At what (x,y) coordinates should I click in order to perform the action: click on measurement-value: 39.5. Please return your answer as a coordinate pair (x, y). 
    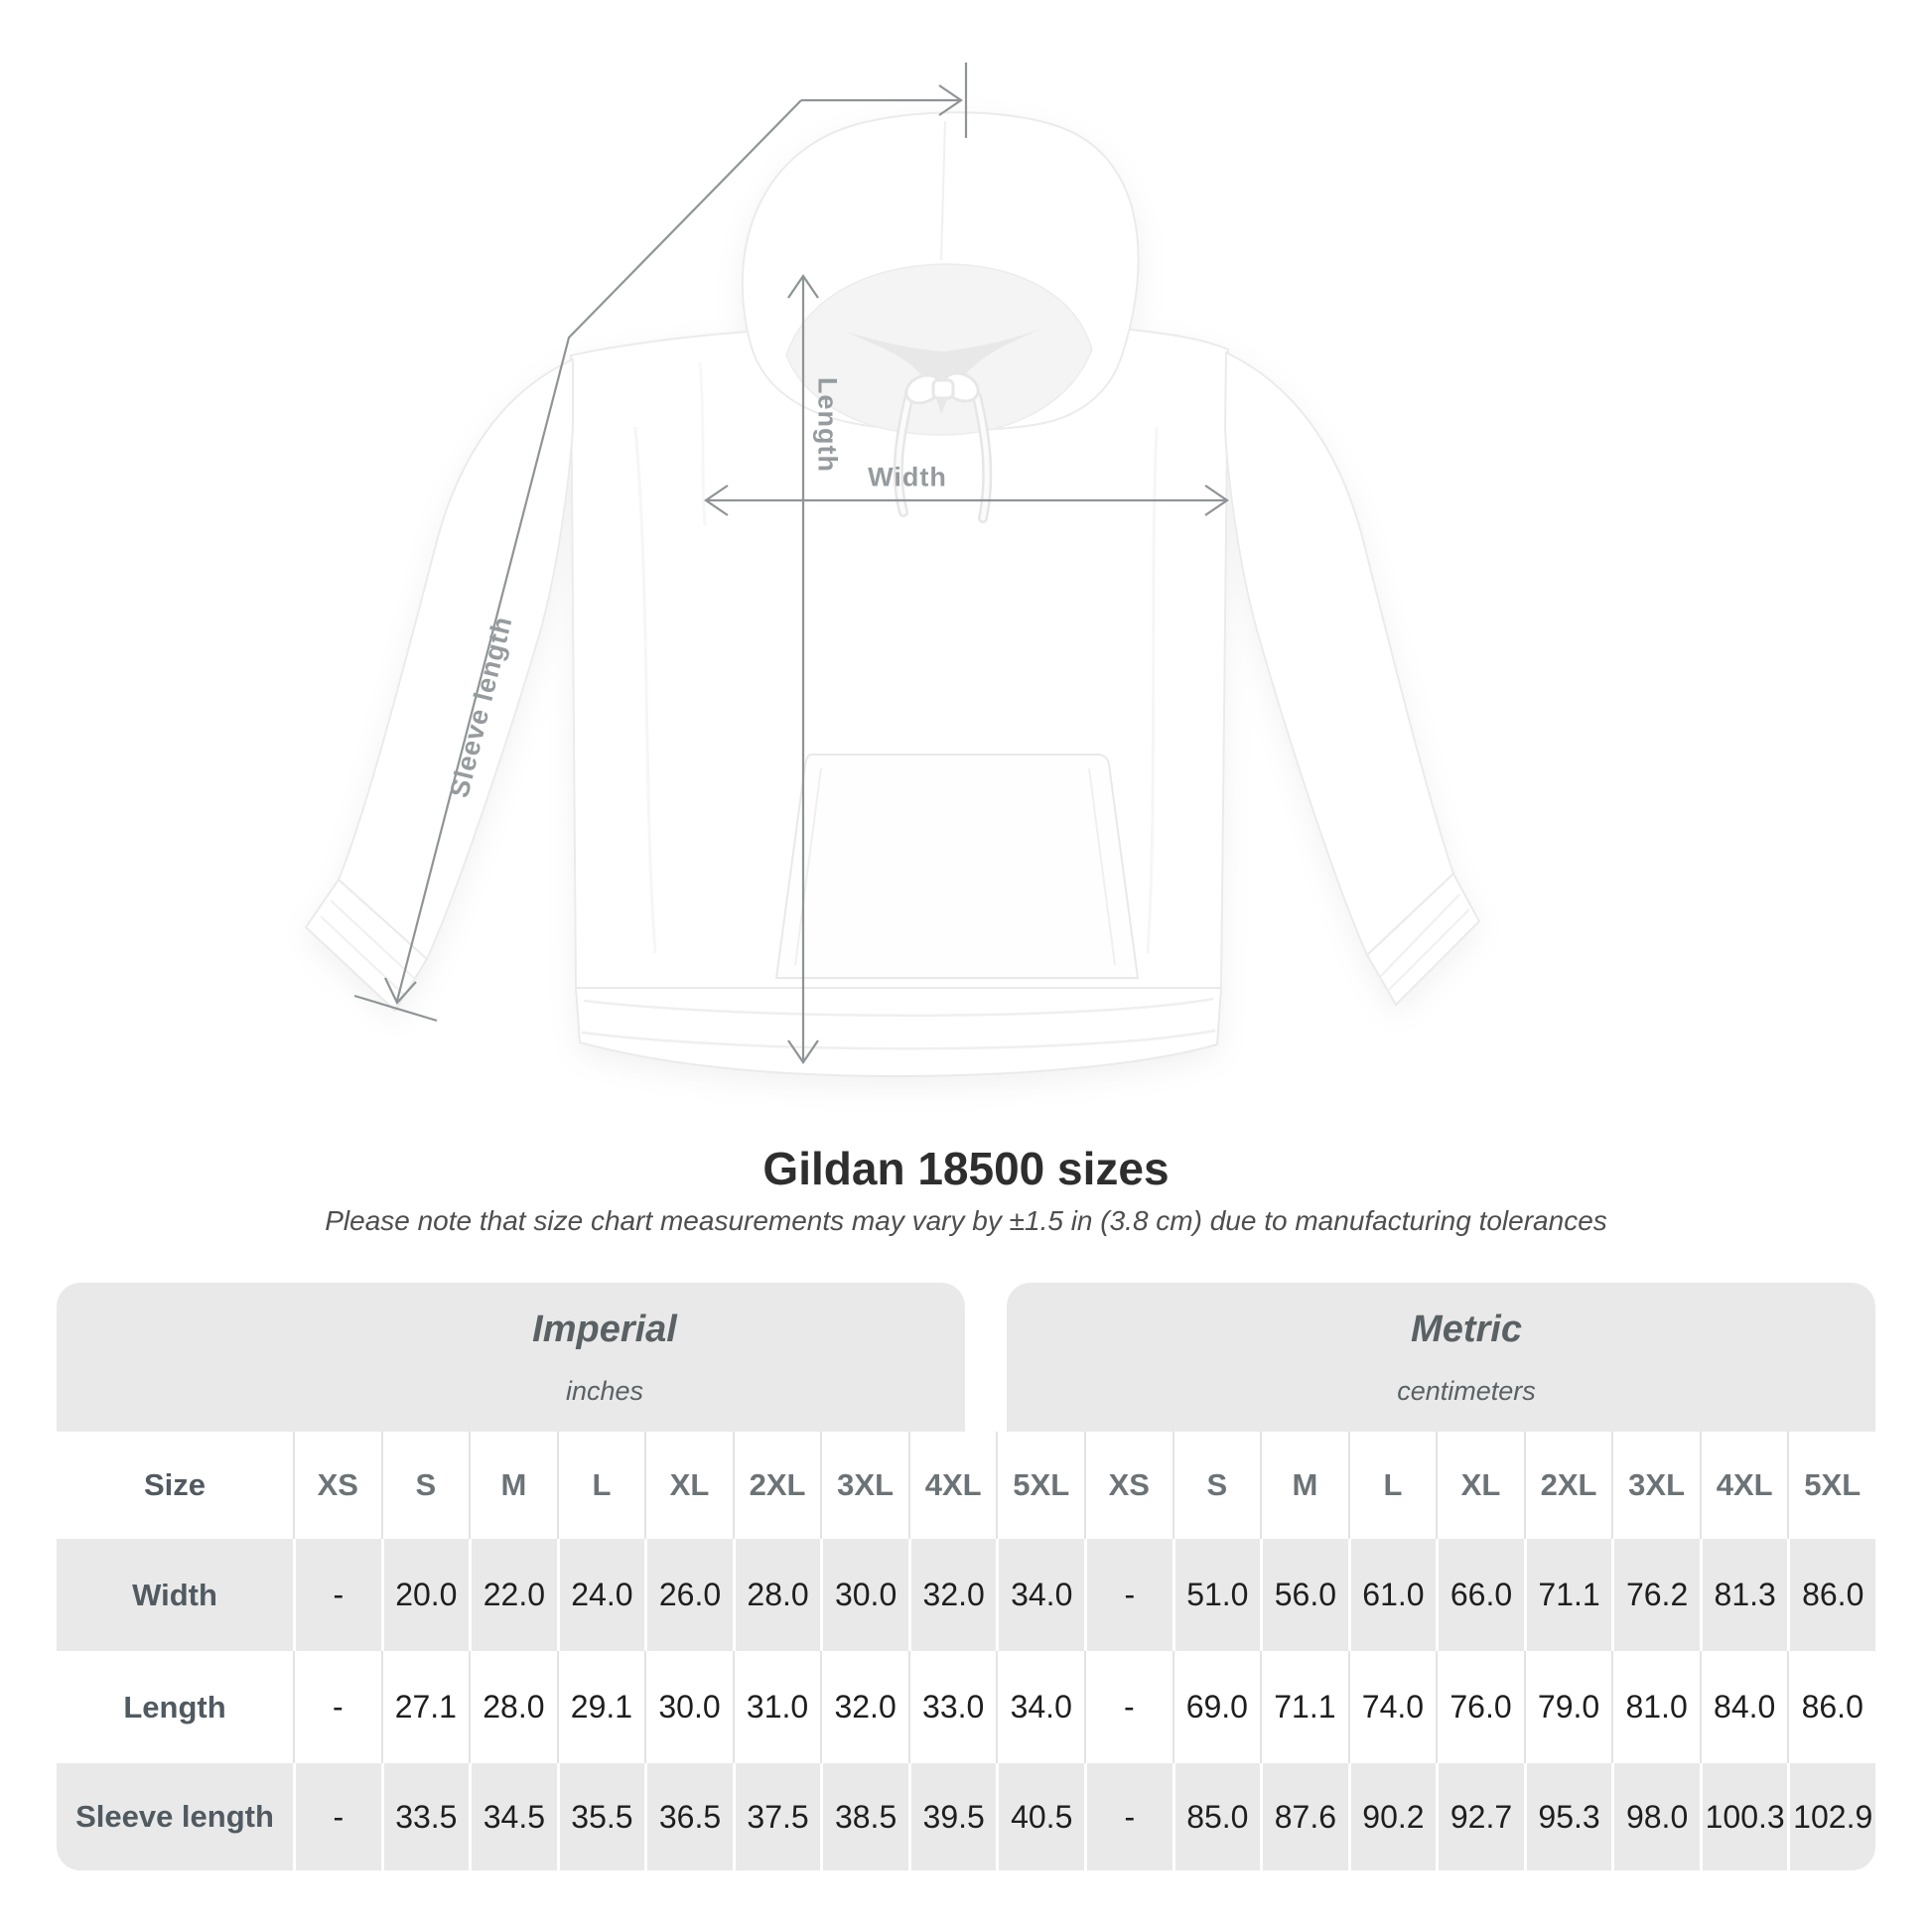
    Looking at the image, I should click on (952, 1817).